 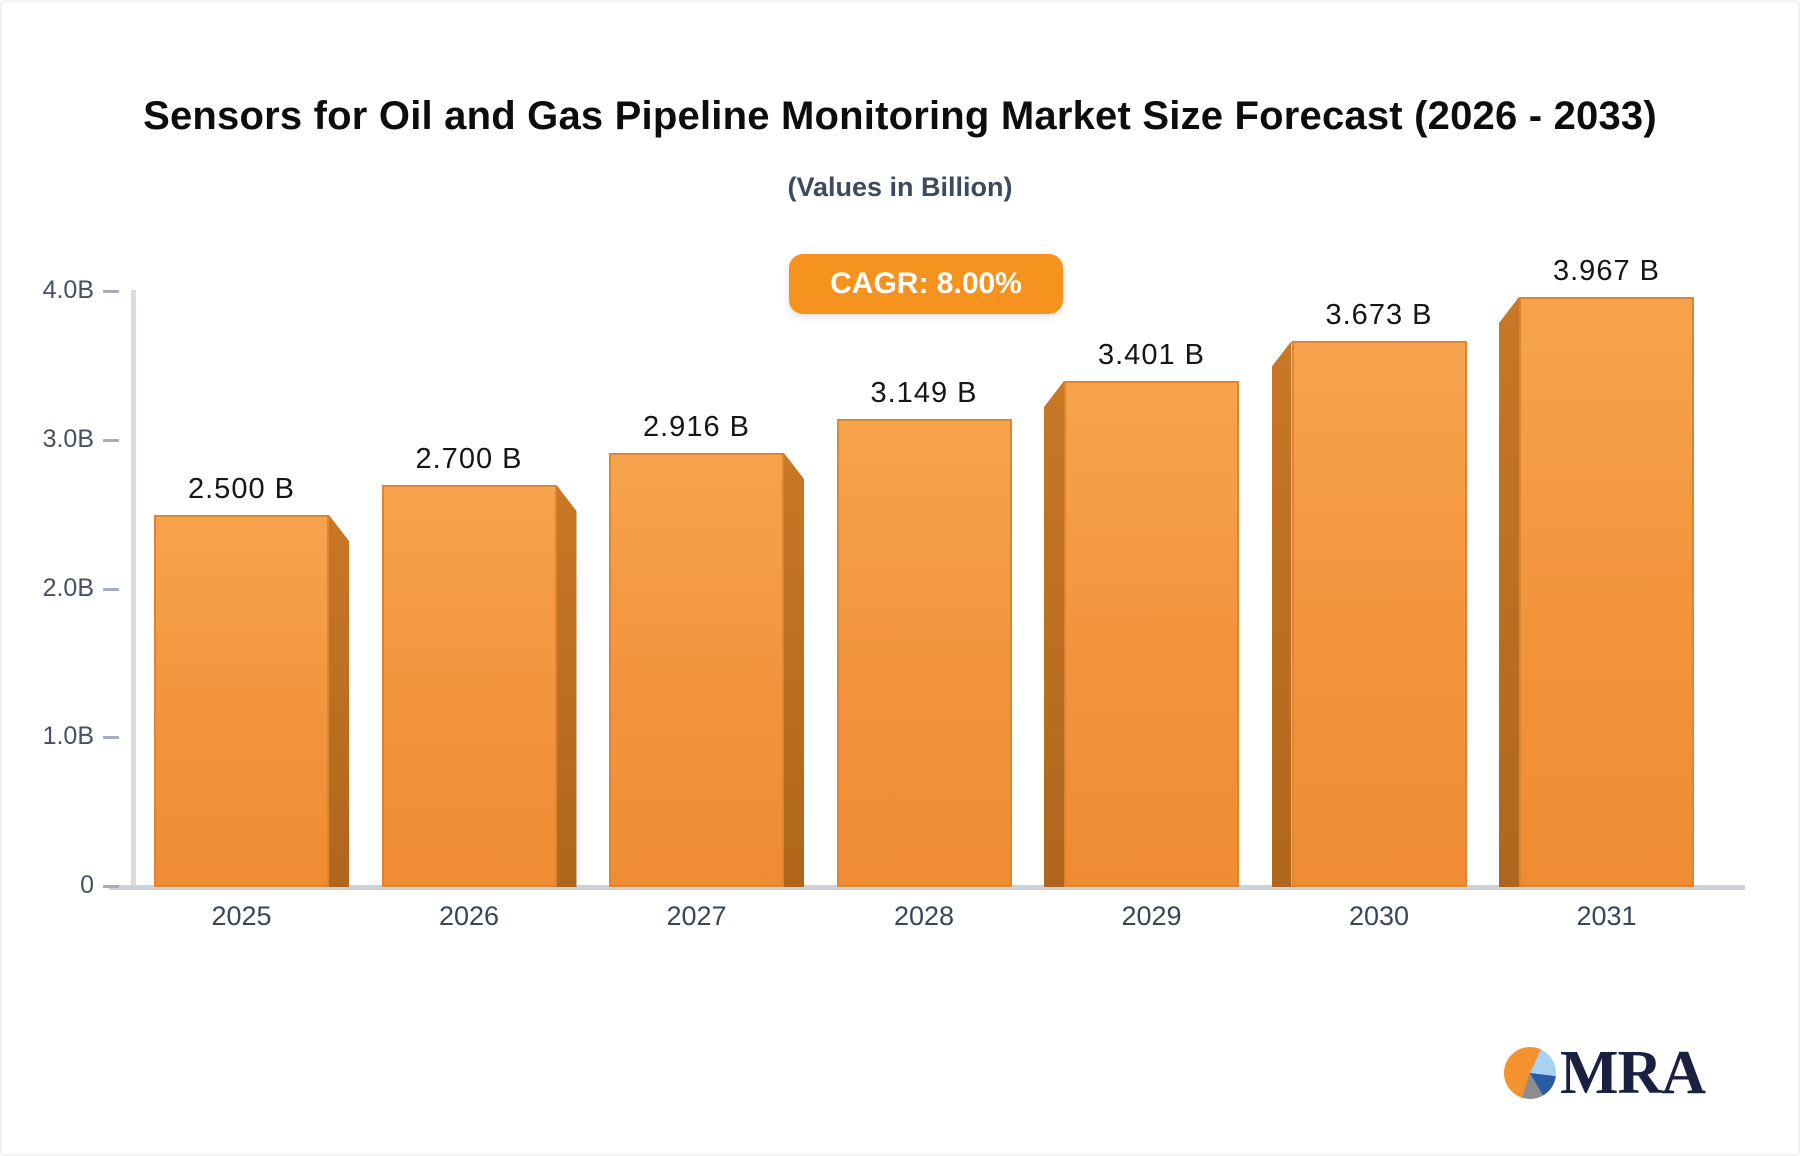 What do you see at coordinates (469, 916) in the screenshot?
I see `x-axis-label: 2026` at bounding box center [469, 916].